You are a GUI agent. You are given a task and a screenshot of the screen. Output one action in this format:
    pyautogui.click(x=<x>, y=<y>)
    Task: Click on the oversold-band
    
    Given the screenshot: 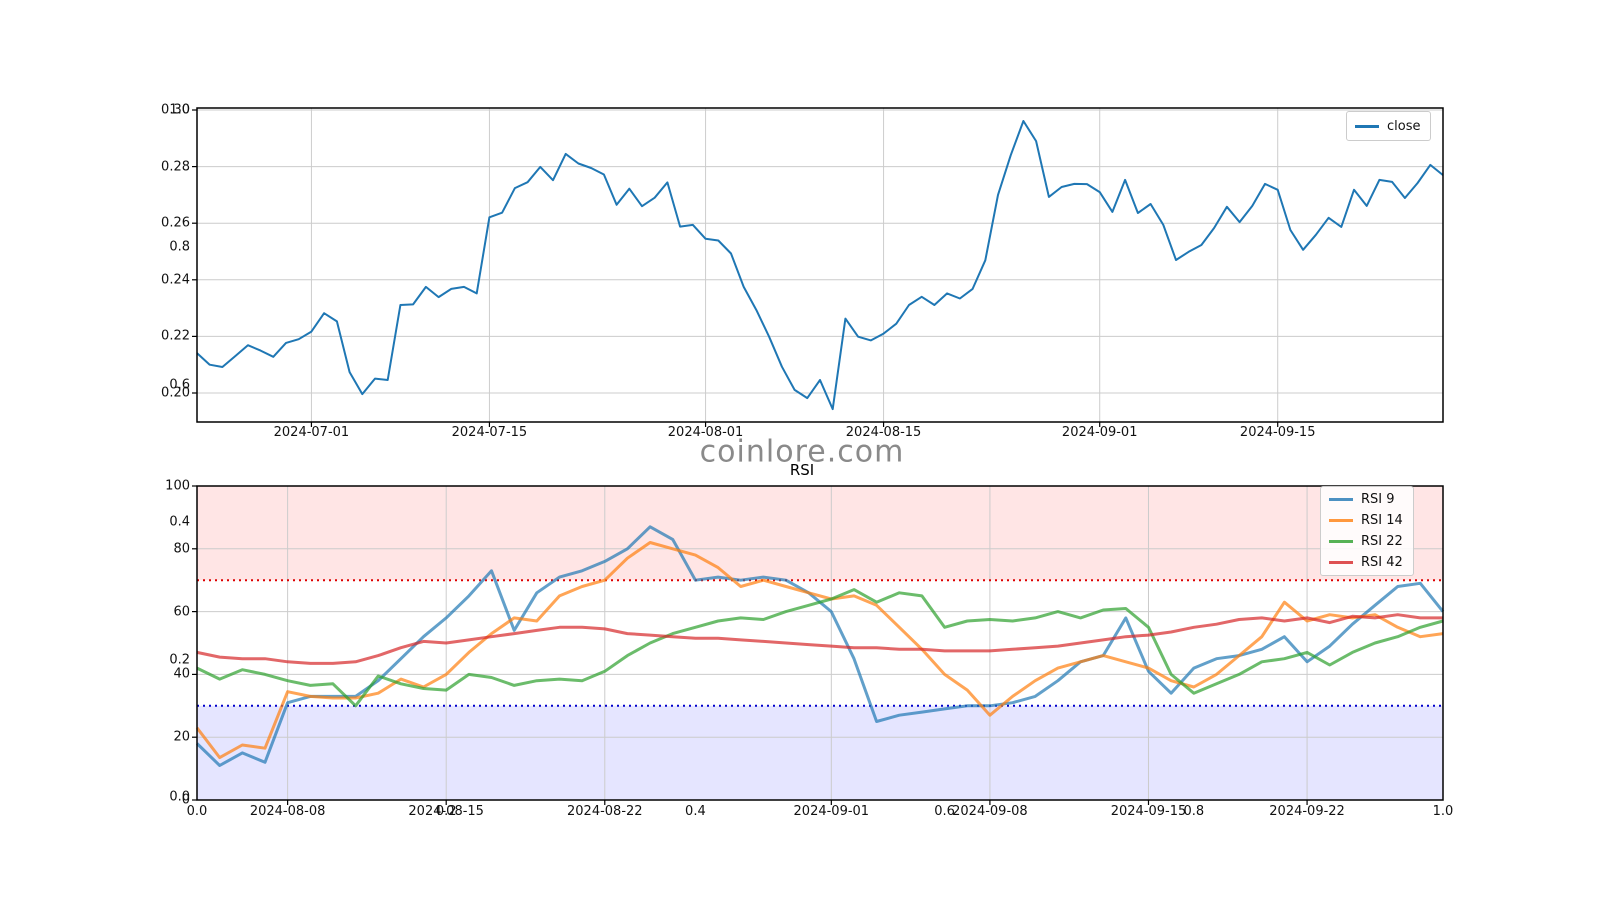 What is the action you would take?
    pyautogui.click(x=820, y=752)
    